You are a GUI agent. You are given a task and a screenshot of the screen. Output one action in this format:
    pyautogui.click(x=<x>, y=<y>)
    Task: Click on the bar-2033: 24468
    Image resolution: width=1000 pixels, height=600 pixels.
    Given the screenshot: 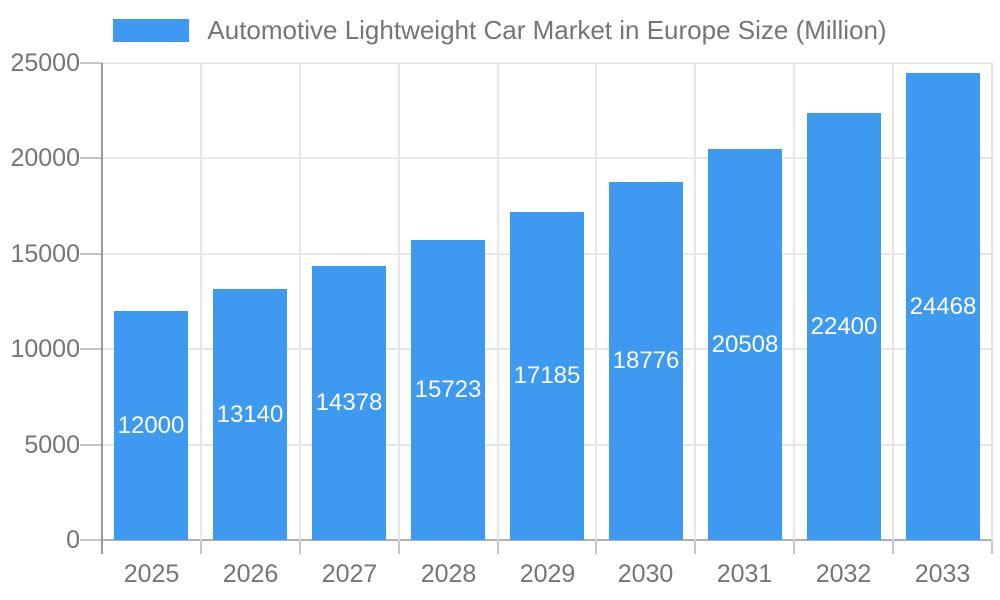 What is the action you would take?
    pyautogui.click(x=943, y=306)
    